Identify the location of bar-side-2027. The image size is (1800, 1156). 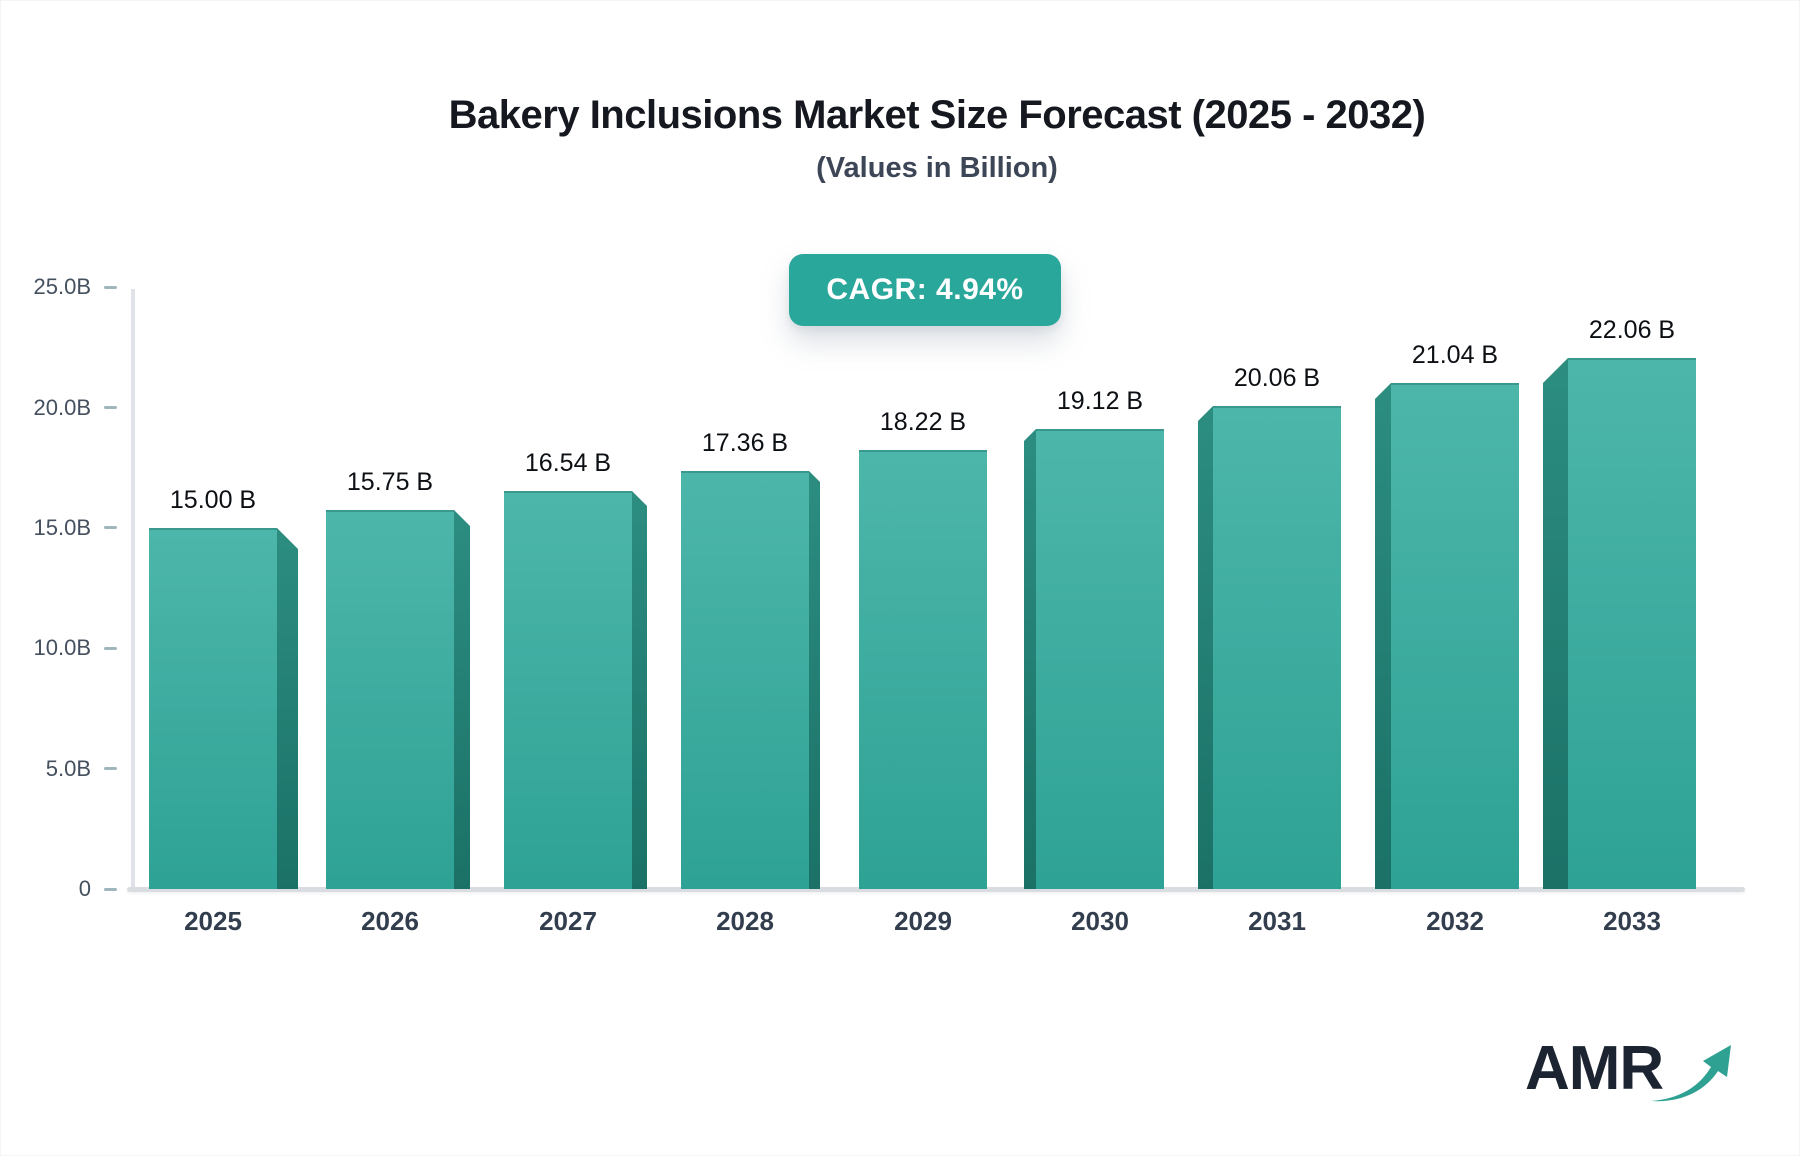
(639, 690).